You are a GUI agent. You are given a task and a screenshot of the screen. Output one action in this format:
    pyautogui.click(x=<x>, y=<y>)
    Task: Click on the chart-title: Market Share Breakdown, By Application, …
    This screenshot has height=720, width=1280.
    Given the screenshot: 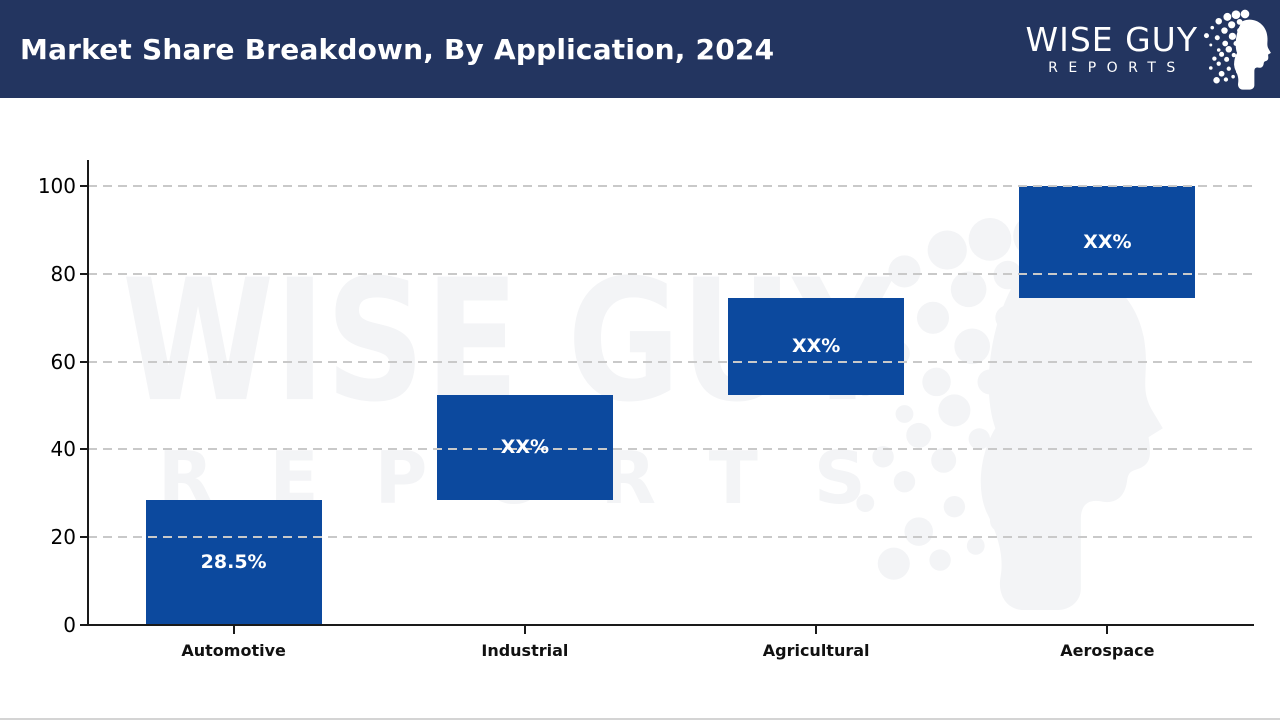 What is the action you would take?
    pyautogui.click(x=397, y=49)
    